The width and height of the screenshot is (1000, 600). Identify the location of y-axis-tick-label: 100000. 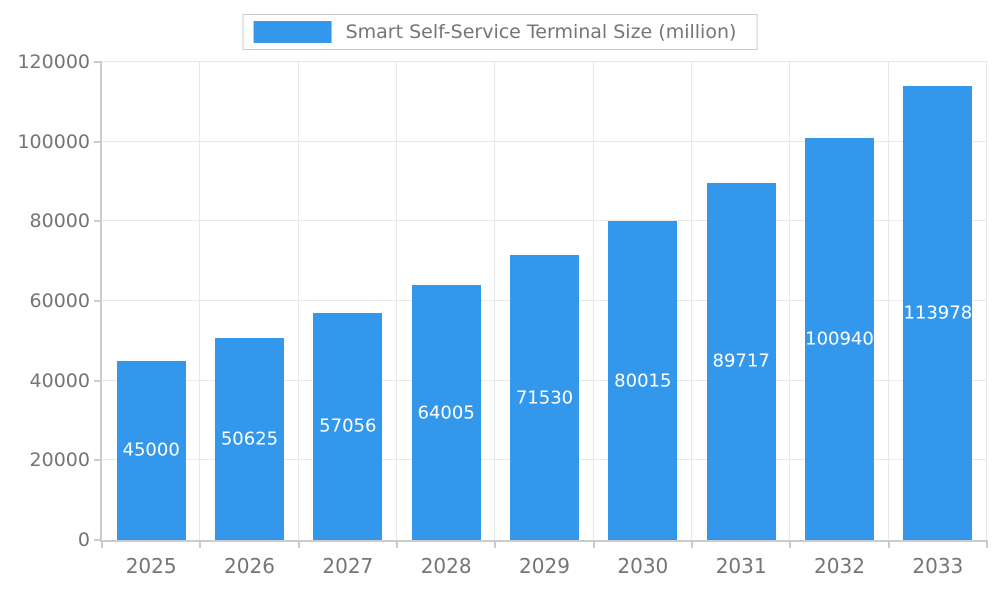
(53, 141).